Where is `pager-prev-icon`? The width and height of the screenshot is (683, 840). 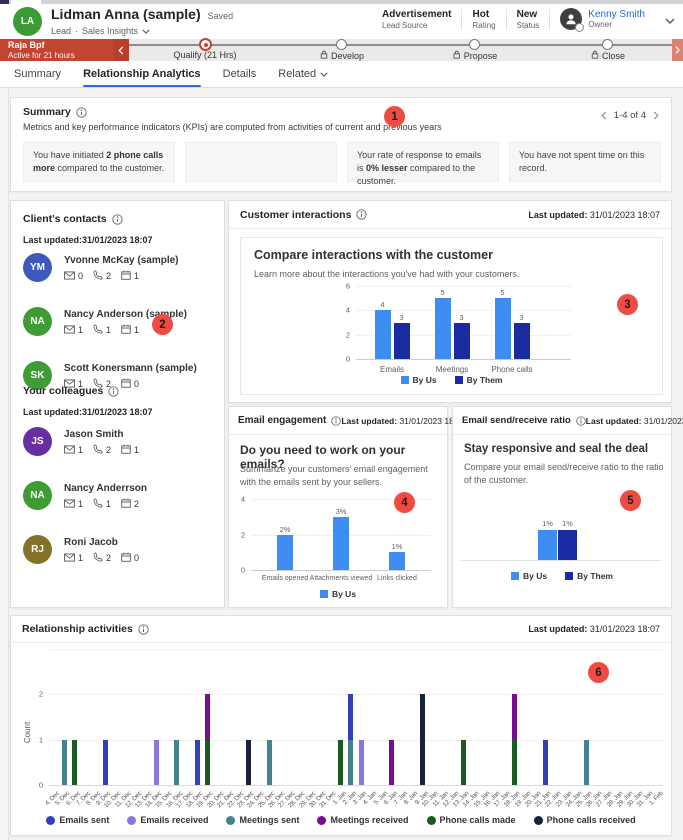 pager-prev-icon is located at coordinates (604, 115).